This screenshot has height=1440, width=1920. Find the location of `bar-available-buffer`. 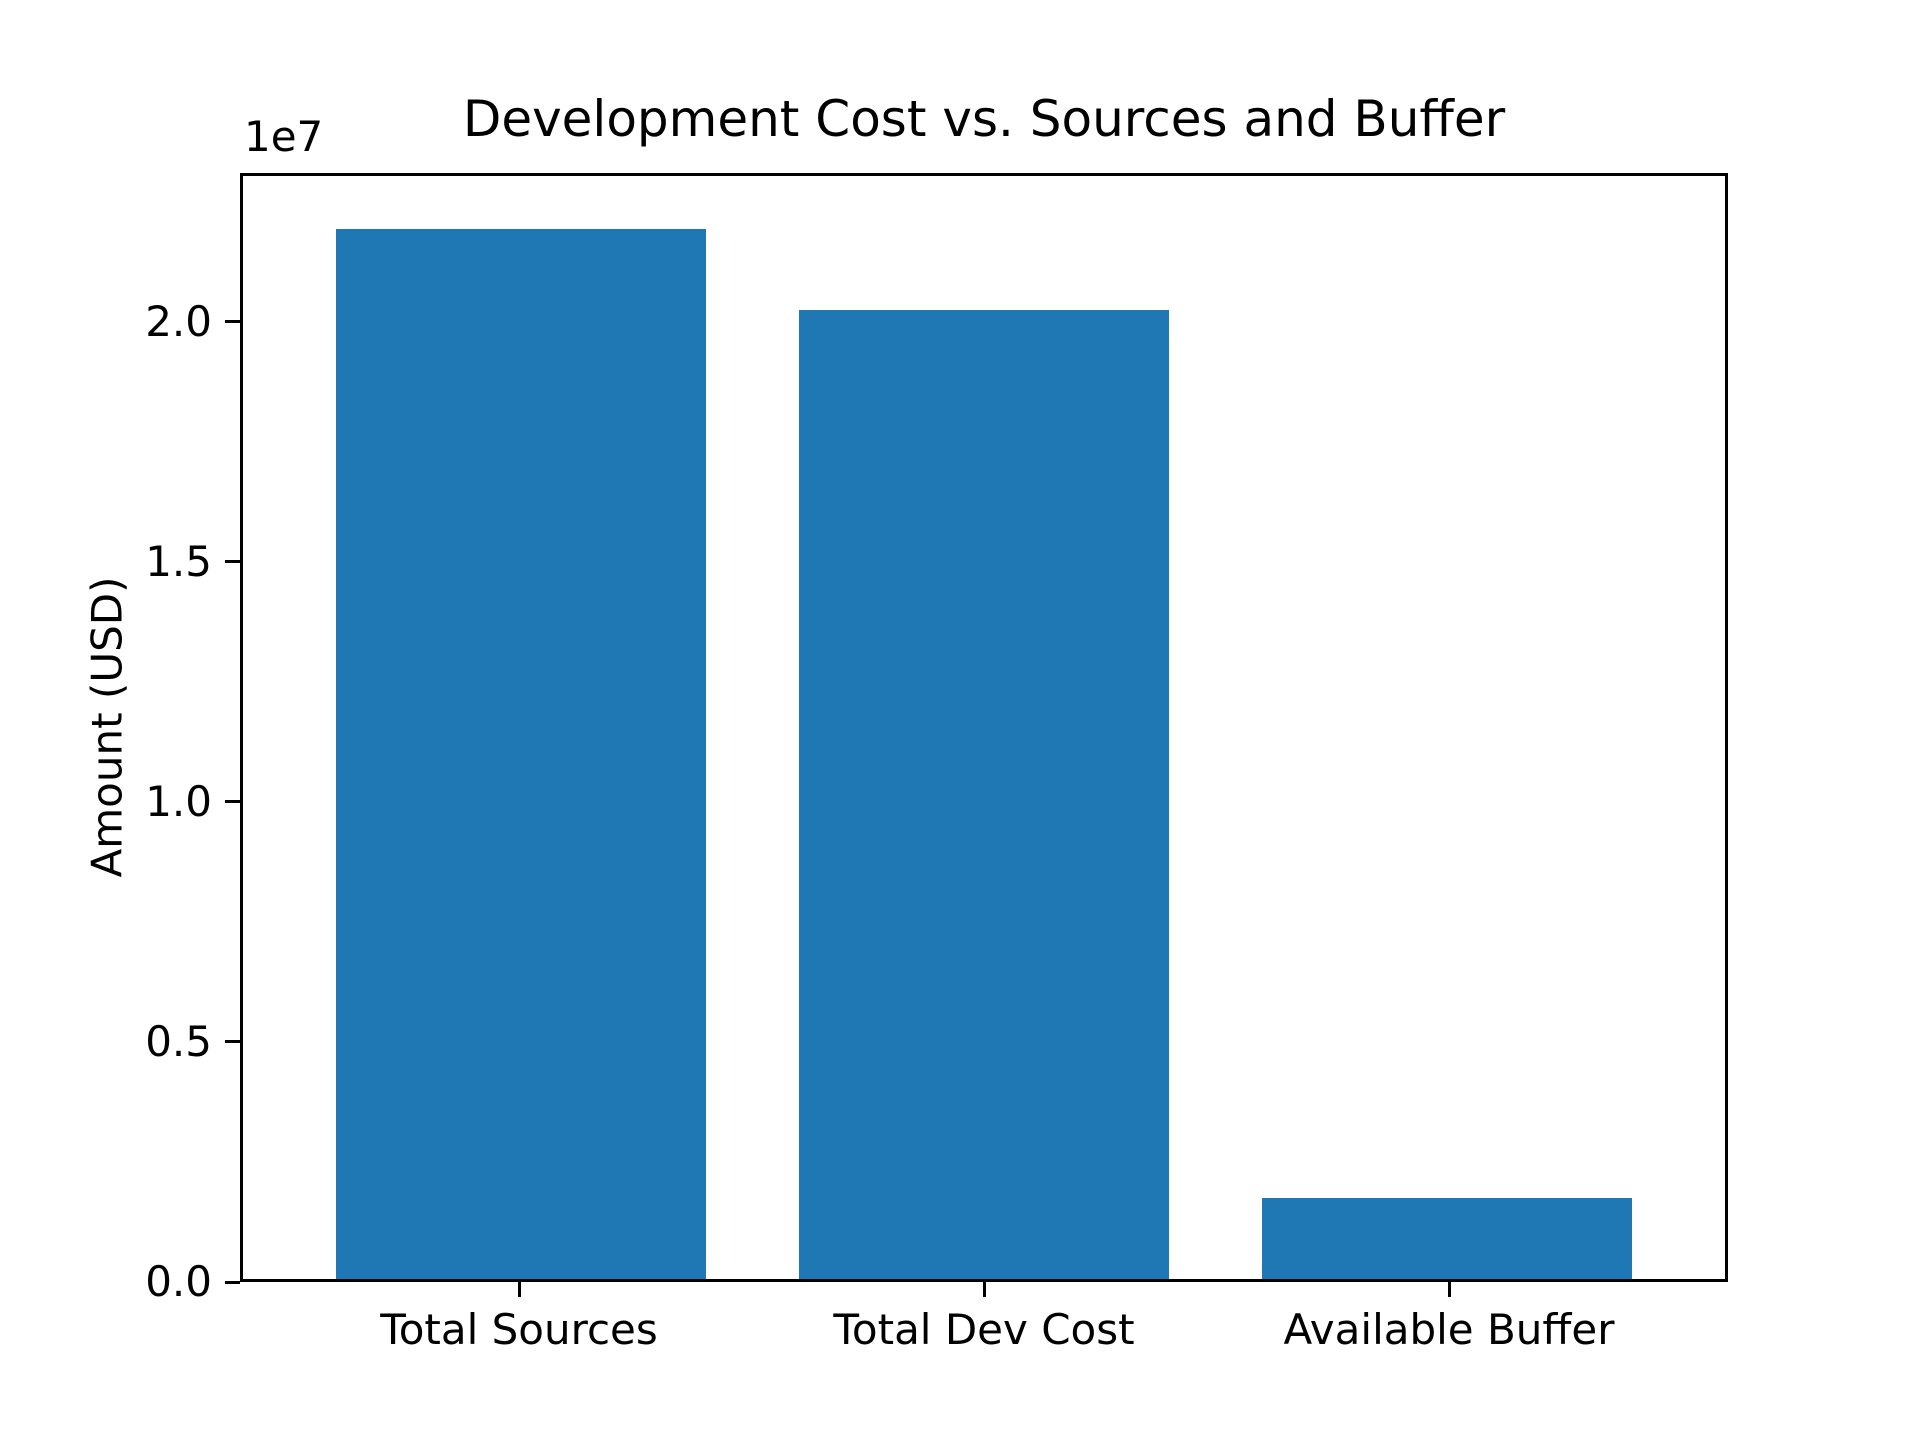

bar-available-buffer is located at coordinates (1447, 1238).